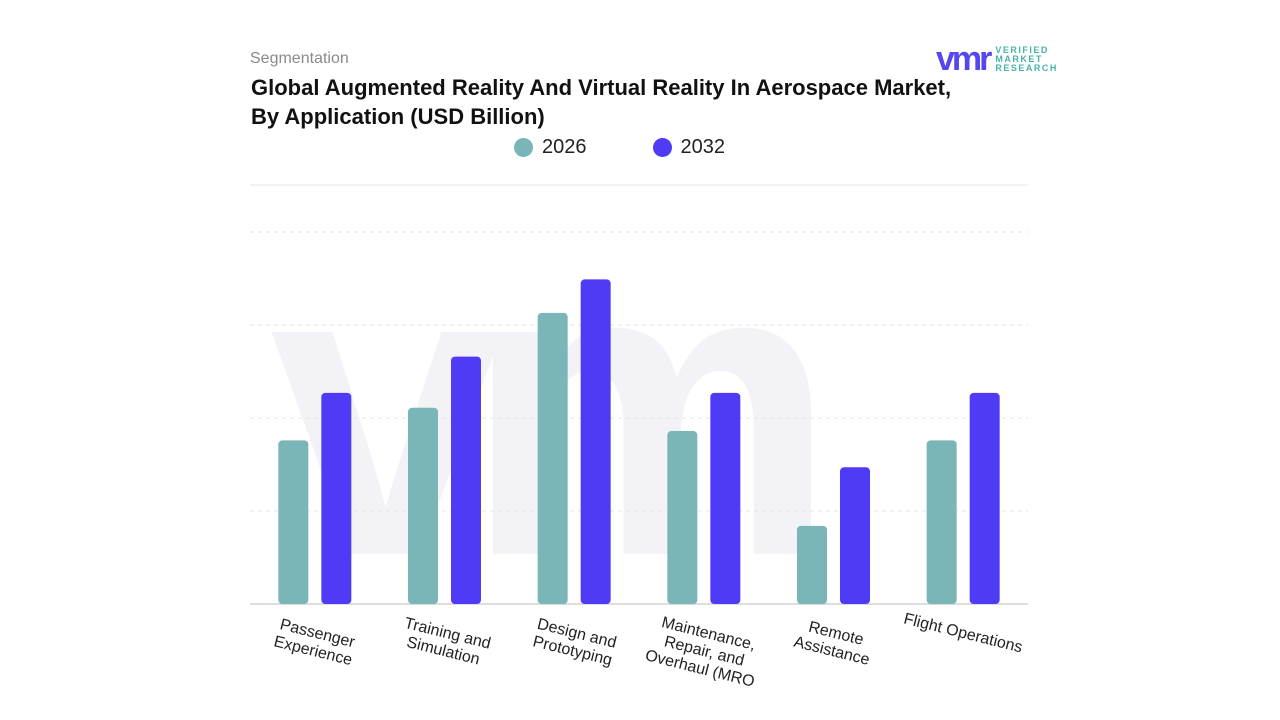  Describe the element at coordinates (1026, 67) in the screenshot. I see `logo-line3: RESEARCH` at that location.